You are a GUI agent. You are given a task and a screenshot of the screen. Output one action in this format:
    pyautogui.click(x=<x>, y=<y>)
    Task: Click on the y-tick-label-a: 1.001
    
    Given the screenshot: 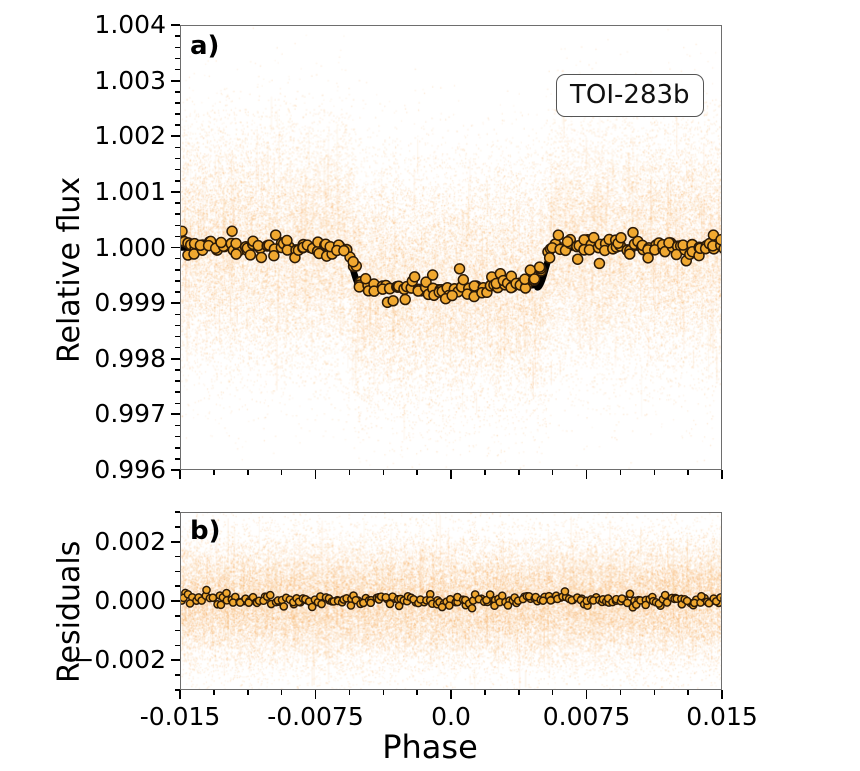 What is the action you would take?
    pyautogui.click(x=130, y=191)
    